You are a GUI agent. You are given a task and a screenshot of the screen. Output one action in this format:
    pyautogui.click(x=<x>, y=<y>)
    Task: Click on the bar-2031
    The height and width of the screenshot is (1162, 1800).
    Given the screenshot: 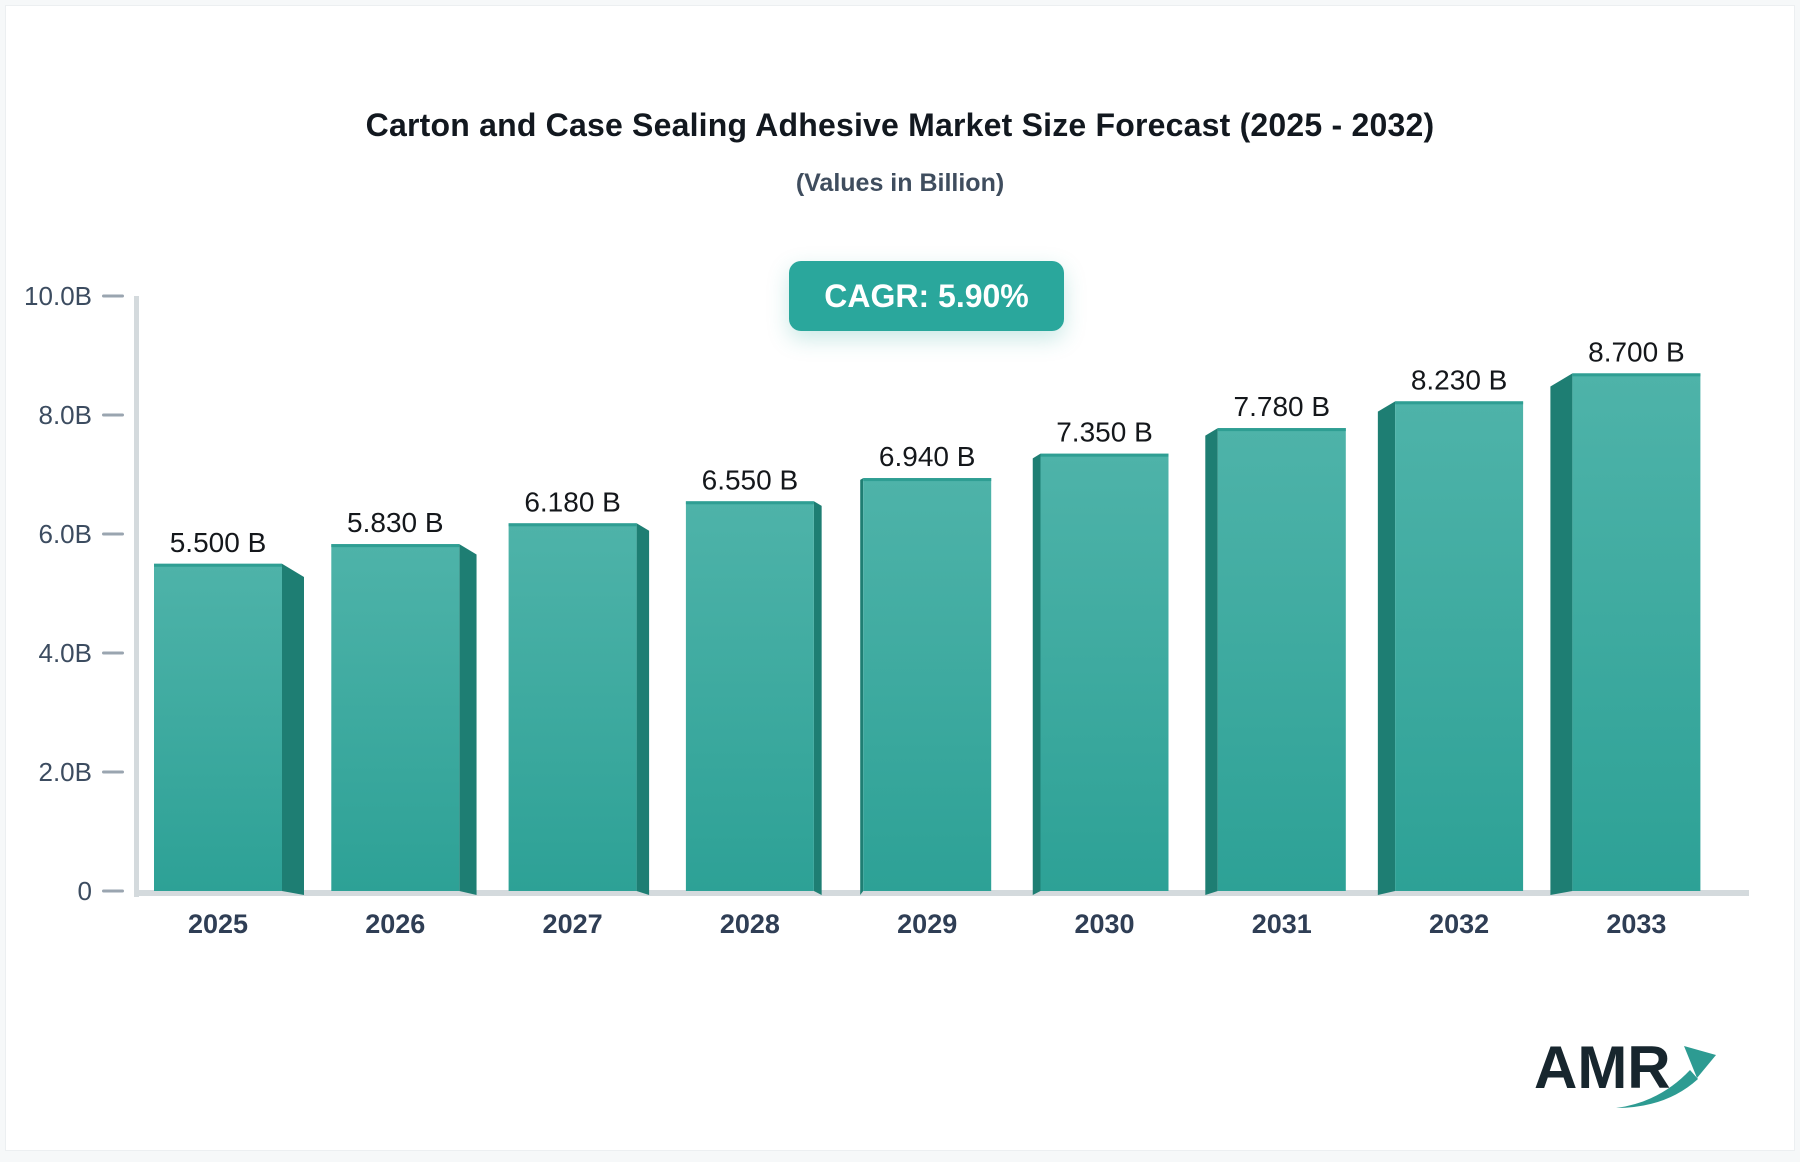 What is the action you would take?
    pyautogui.click(x=1281, y=659)
    